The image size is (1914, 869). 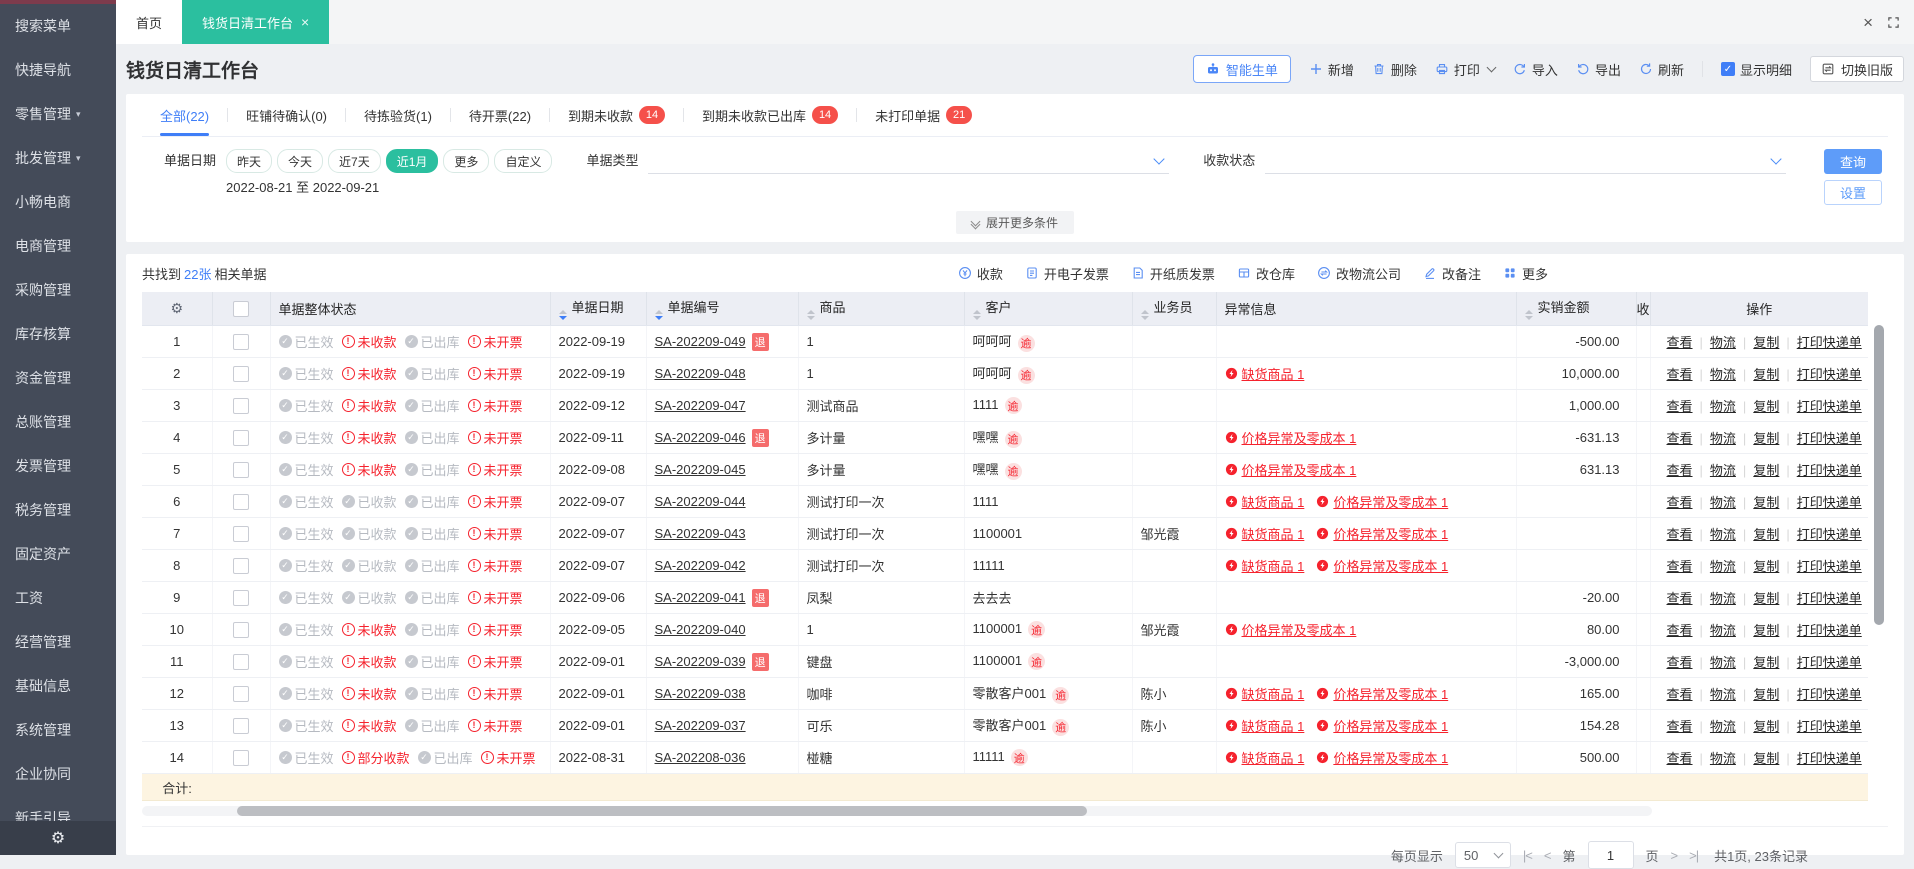 What do you see at coordinates (1527, 855) in the screenshot?
I see `first-page-icon: |<` at bounding box center [1527, 855].